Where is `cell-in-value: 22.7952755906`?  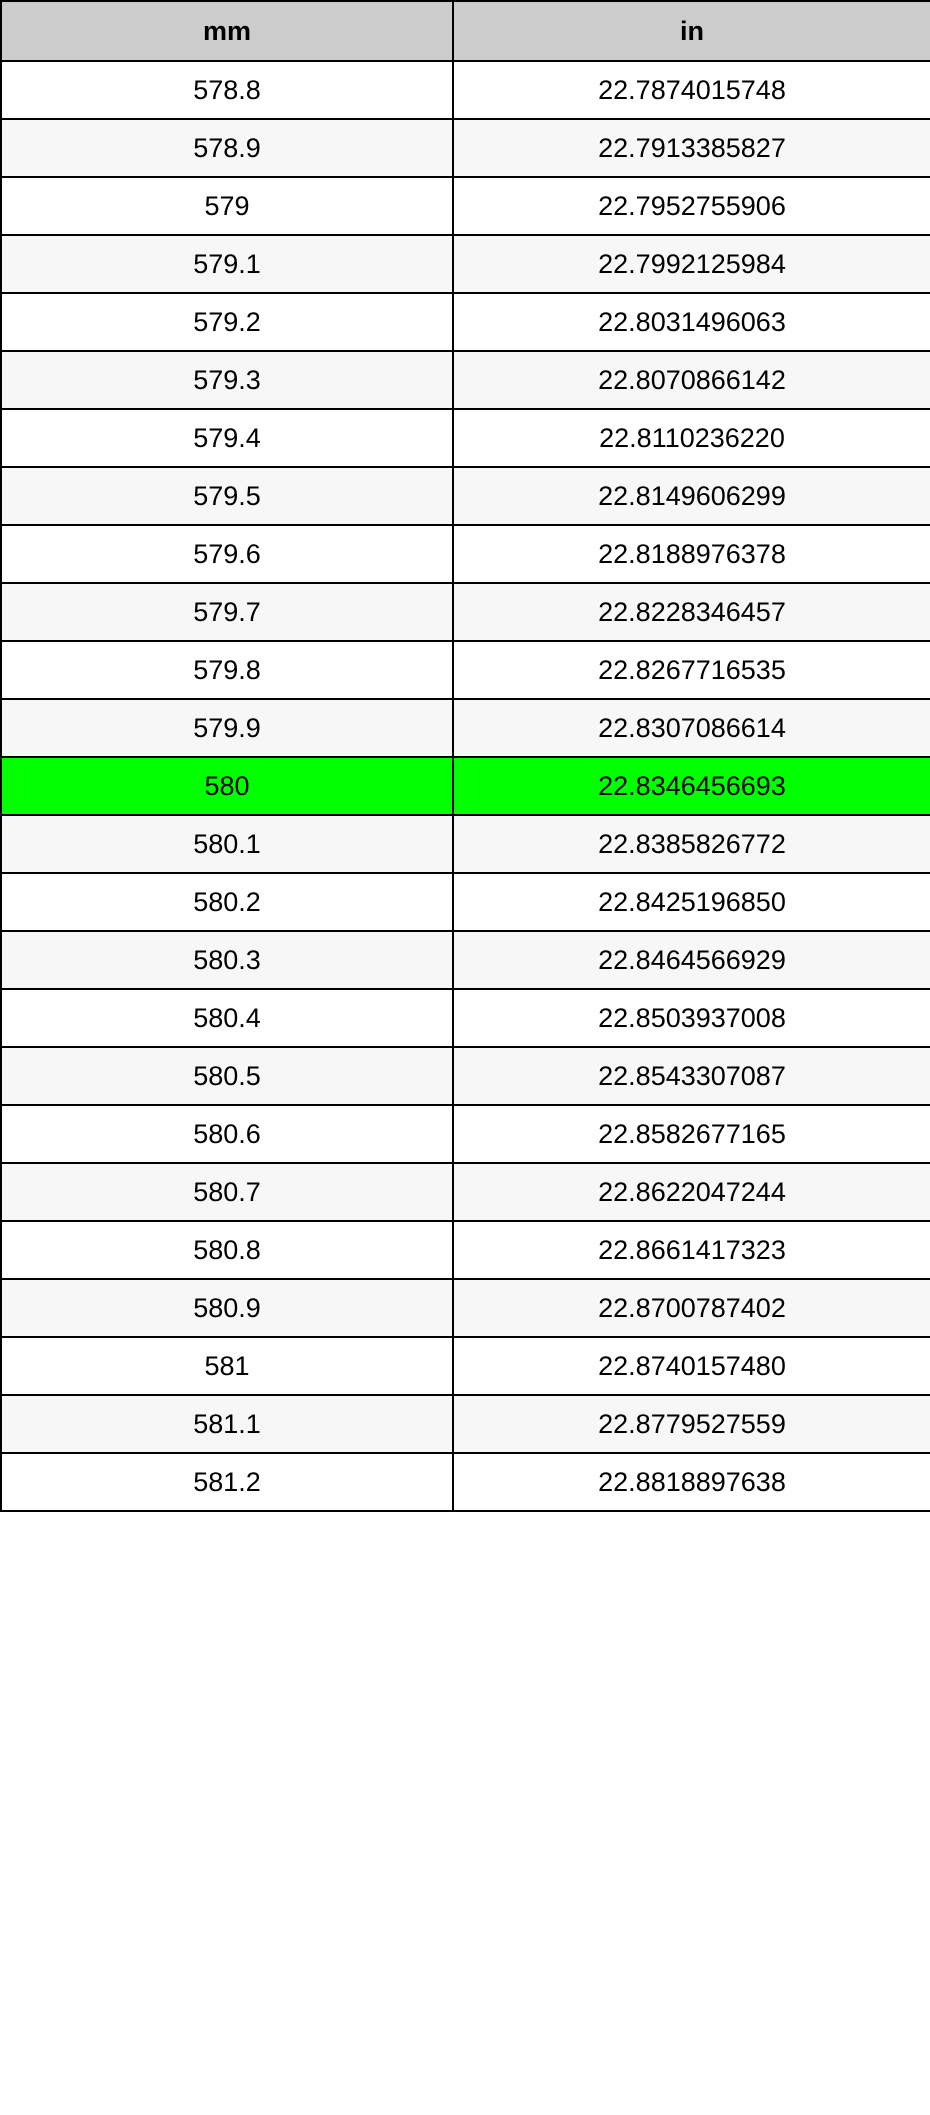 cell-in-value: 22.7952755906 is located at coordinates (691, 206).